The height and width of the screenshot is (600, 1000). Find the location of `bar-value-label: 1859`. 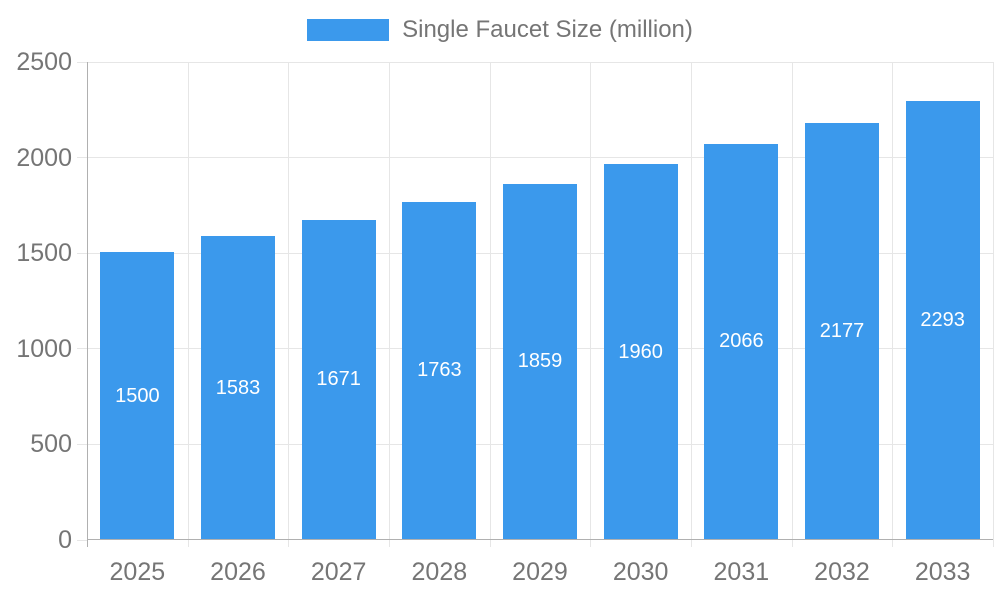

bar-value-label: 1859 is located at coordinates (540, 361).